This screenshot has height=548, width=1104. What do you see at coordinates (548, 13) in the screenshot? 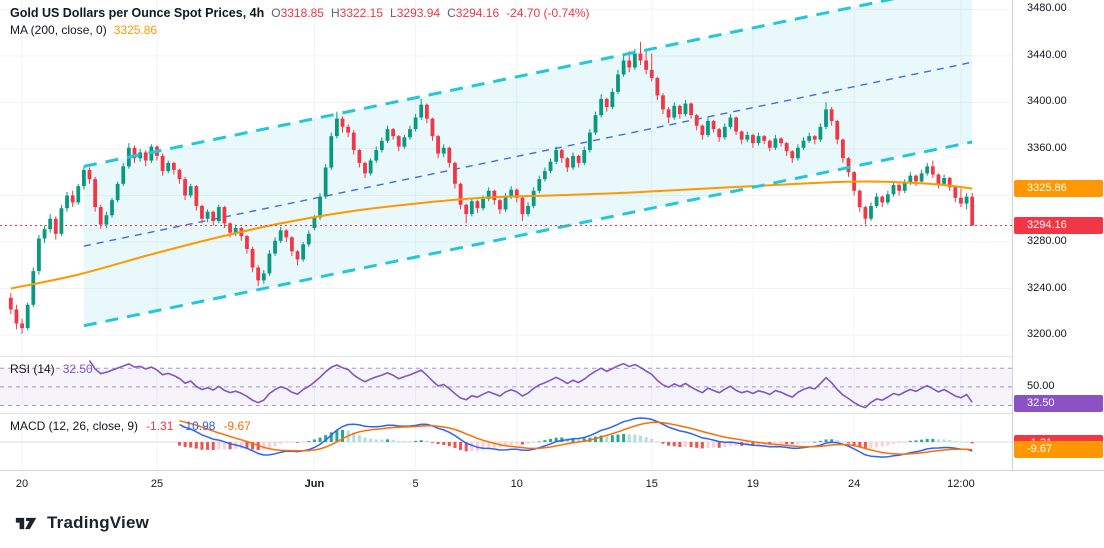
I see `price-change: -24.70 (-0.74%)` at bounding box center [548, 13].